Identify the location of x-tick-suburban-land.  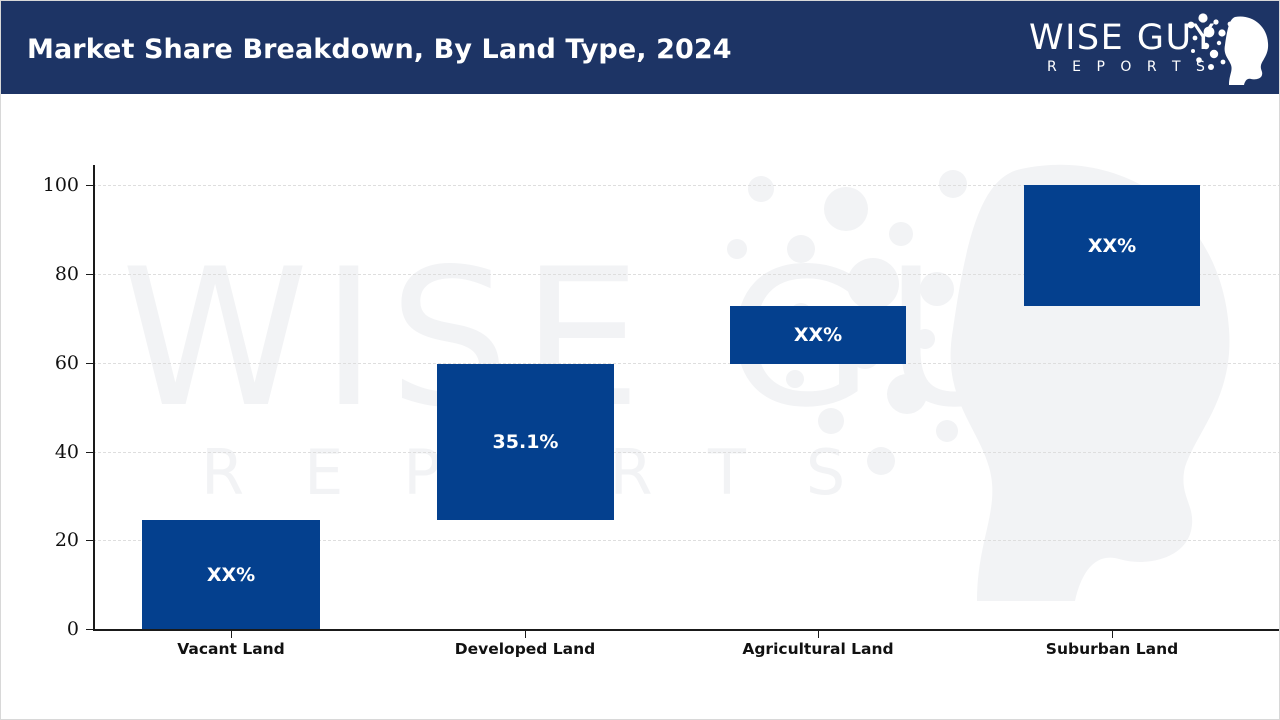
(1112, 633).